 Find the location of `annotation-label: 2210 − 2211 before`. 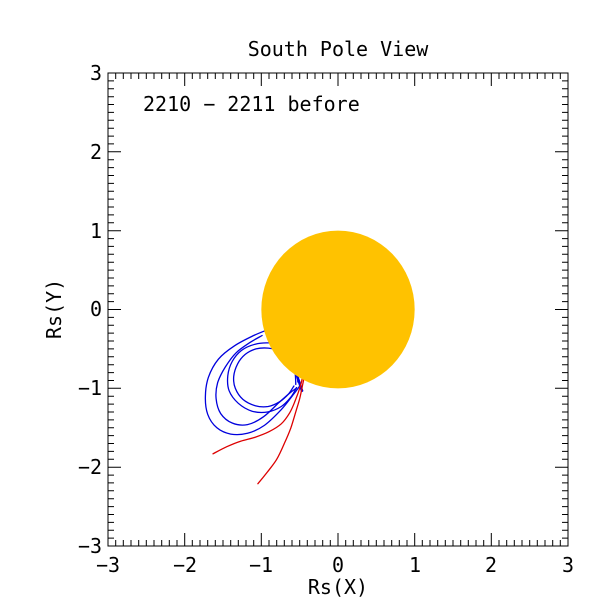

annotation-label: 2210 − 2211 before is located at coordinates (251, 104).